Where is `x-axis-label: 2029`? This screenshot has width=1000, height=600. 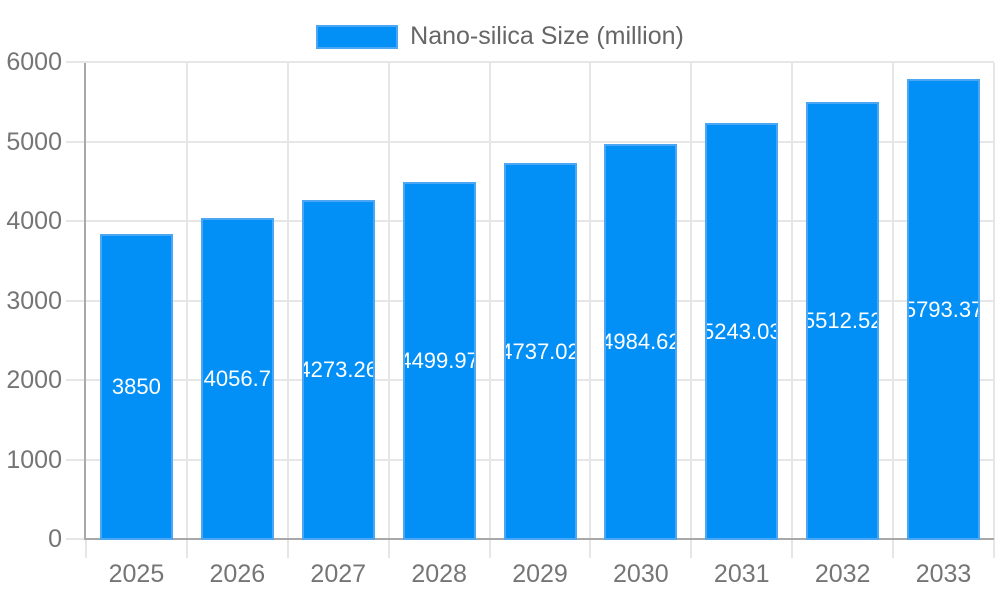 x-axis-label: 2029 is located at coordinates (540, 574).